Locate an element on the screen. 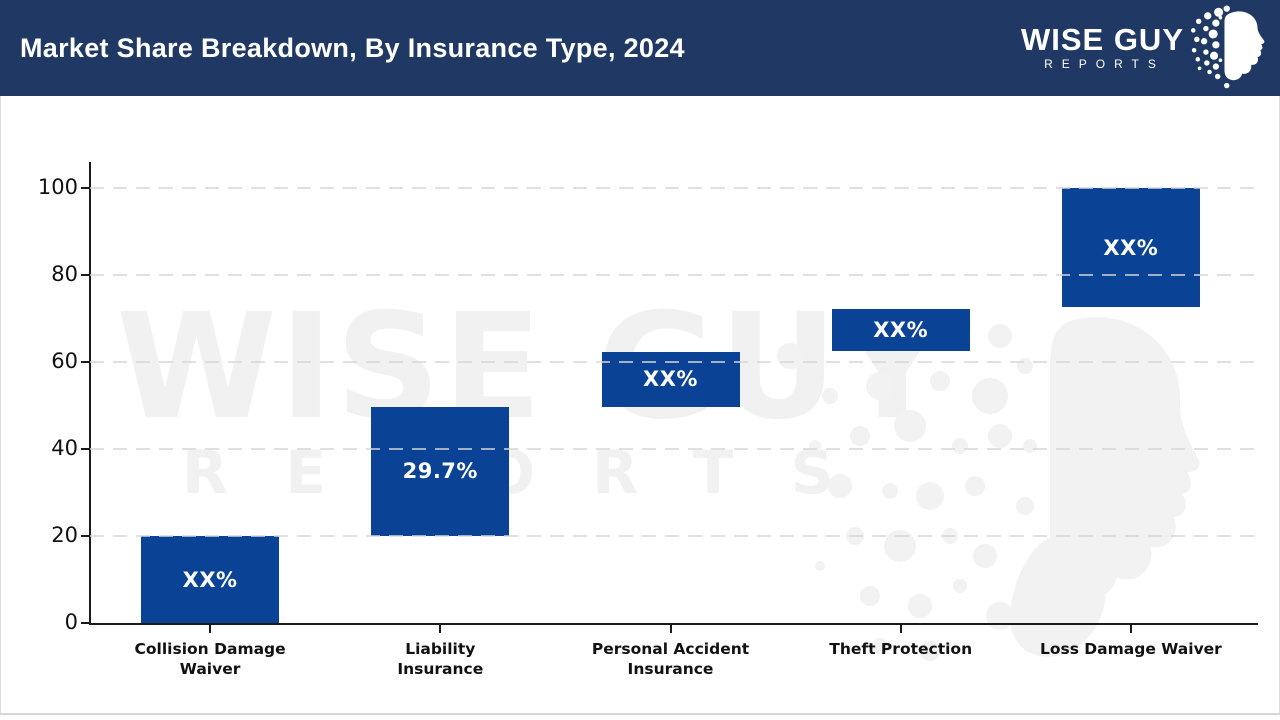  category-label-line: Liability is located at coordinates (440, 649).